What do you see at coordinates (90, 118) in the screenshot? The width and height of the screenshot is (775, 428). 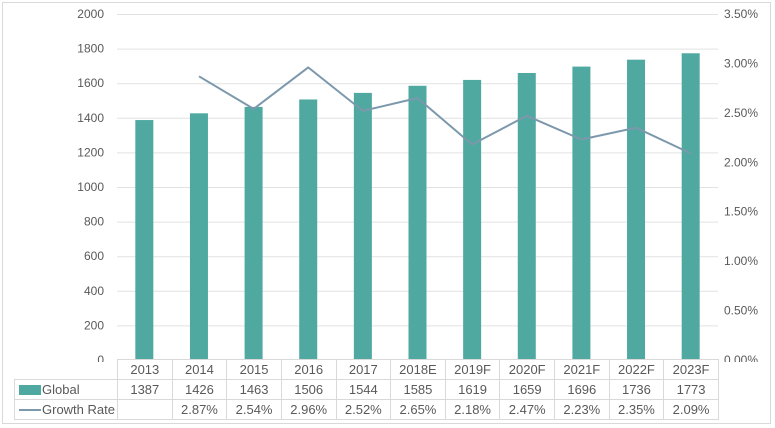 I see `left-axis-tick-label: 1400` at bounding box center [90, 118].